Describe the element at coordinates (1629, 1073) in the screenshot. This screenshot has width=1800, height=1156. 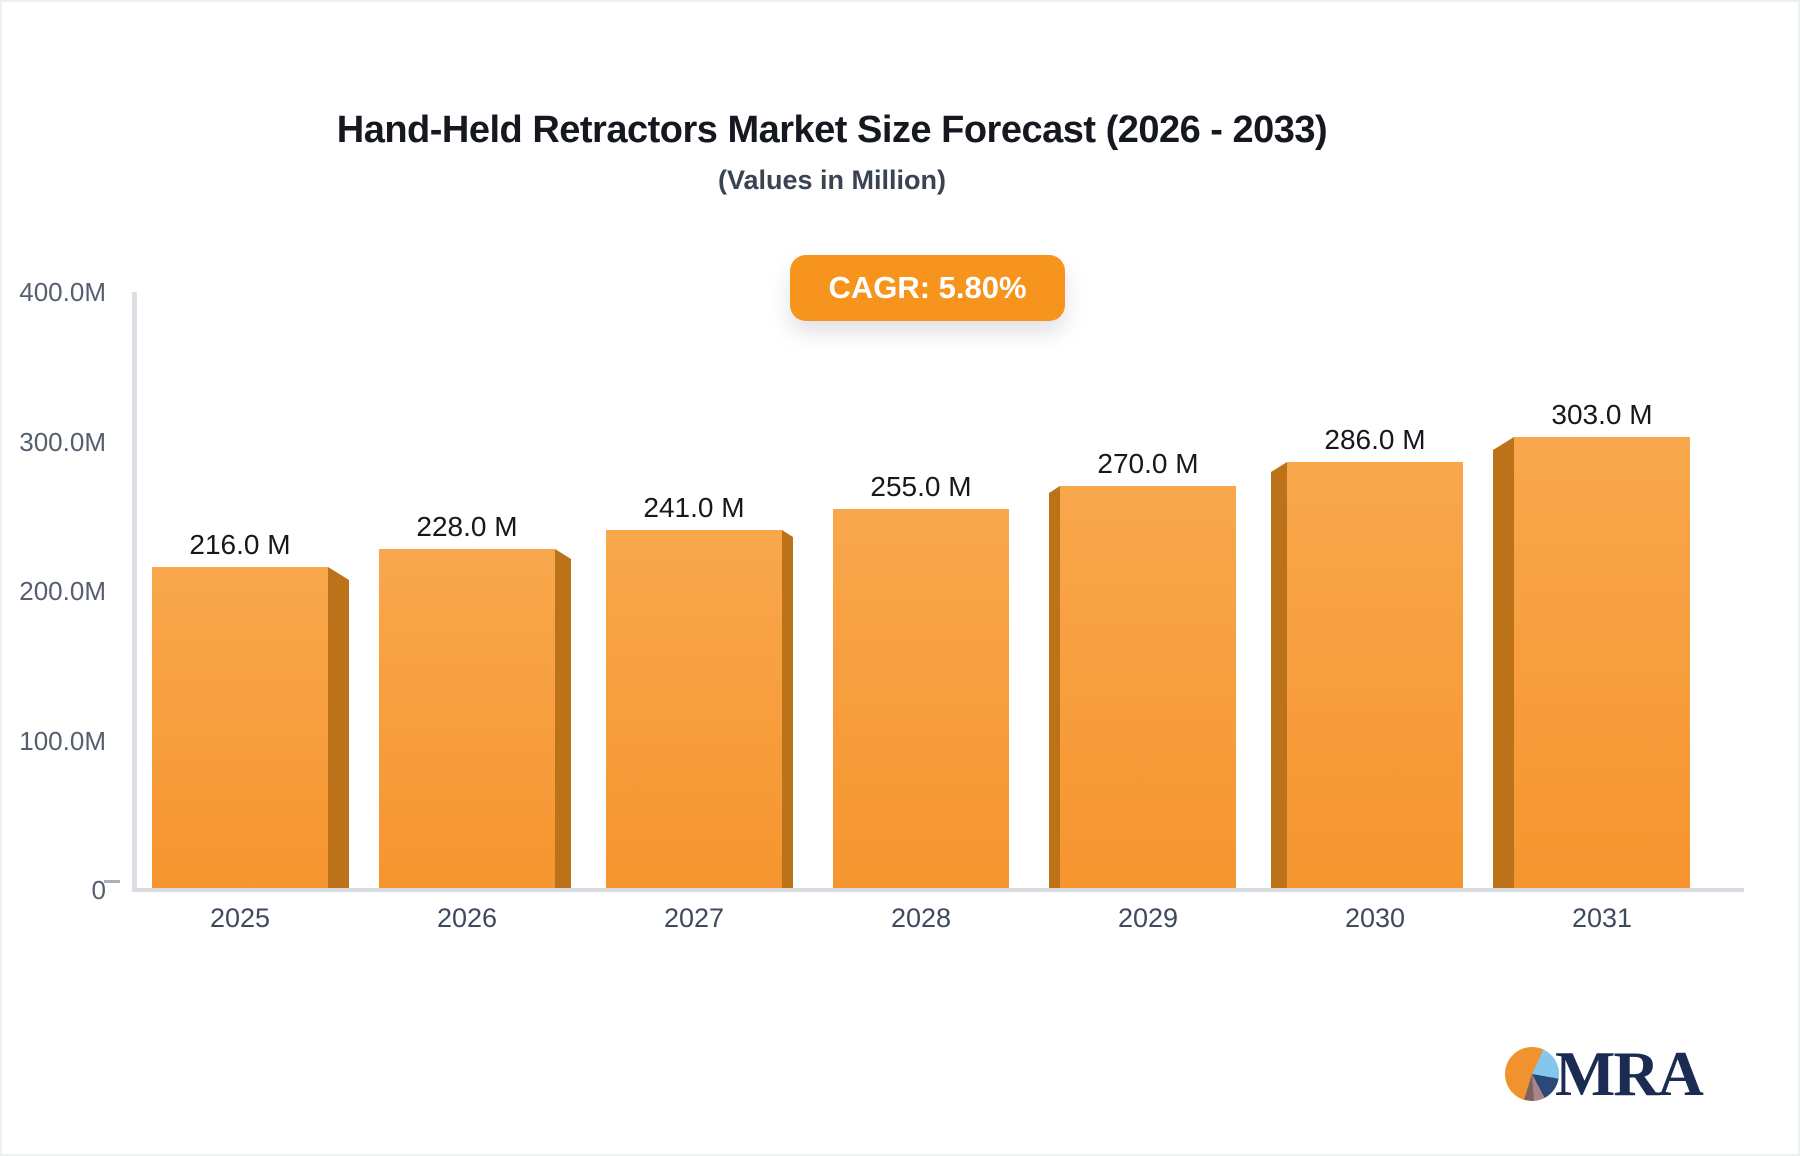
I see `logo-text: MRA` at that location.